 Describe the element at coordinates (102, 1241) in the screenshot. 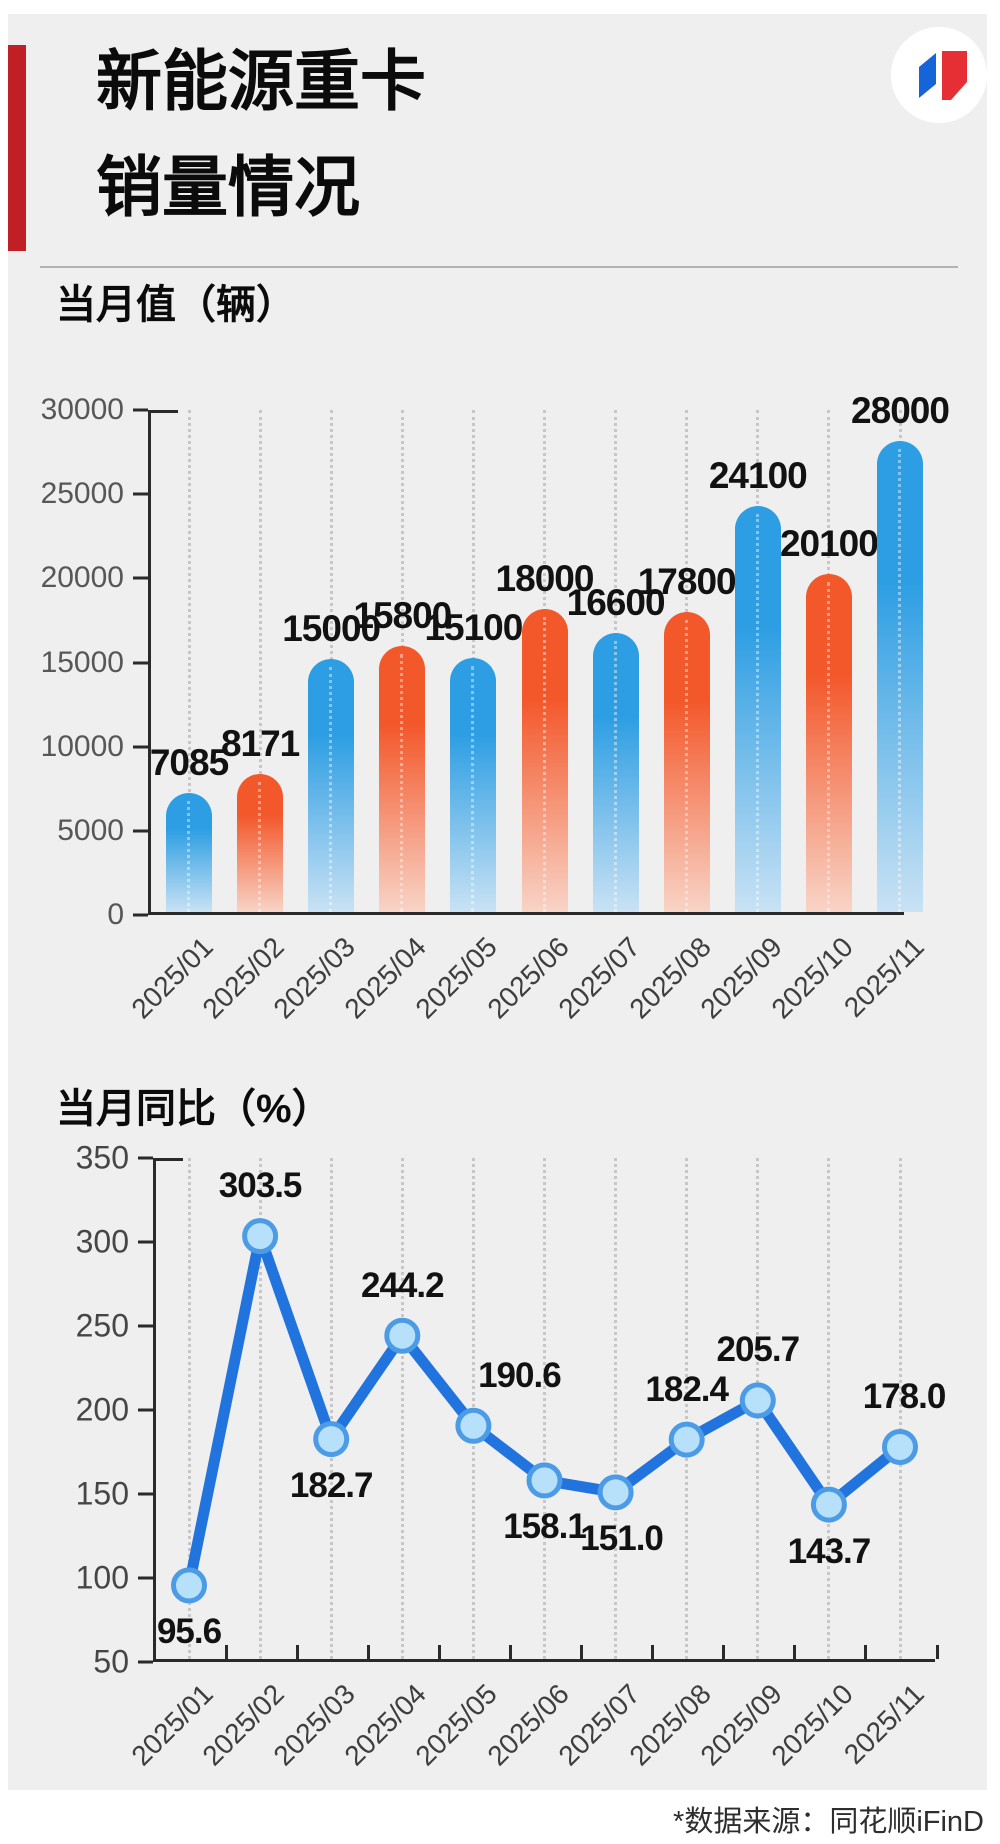

I see `y-tick-label: 300` at that location.